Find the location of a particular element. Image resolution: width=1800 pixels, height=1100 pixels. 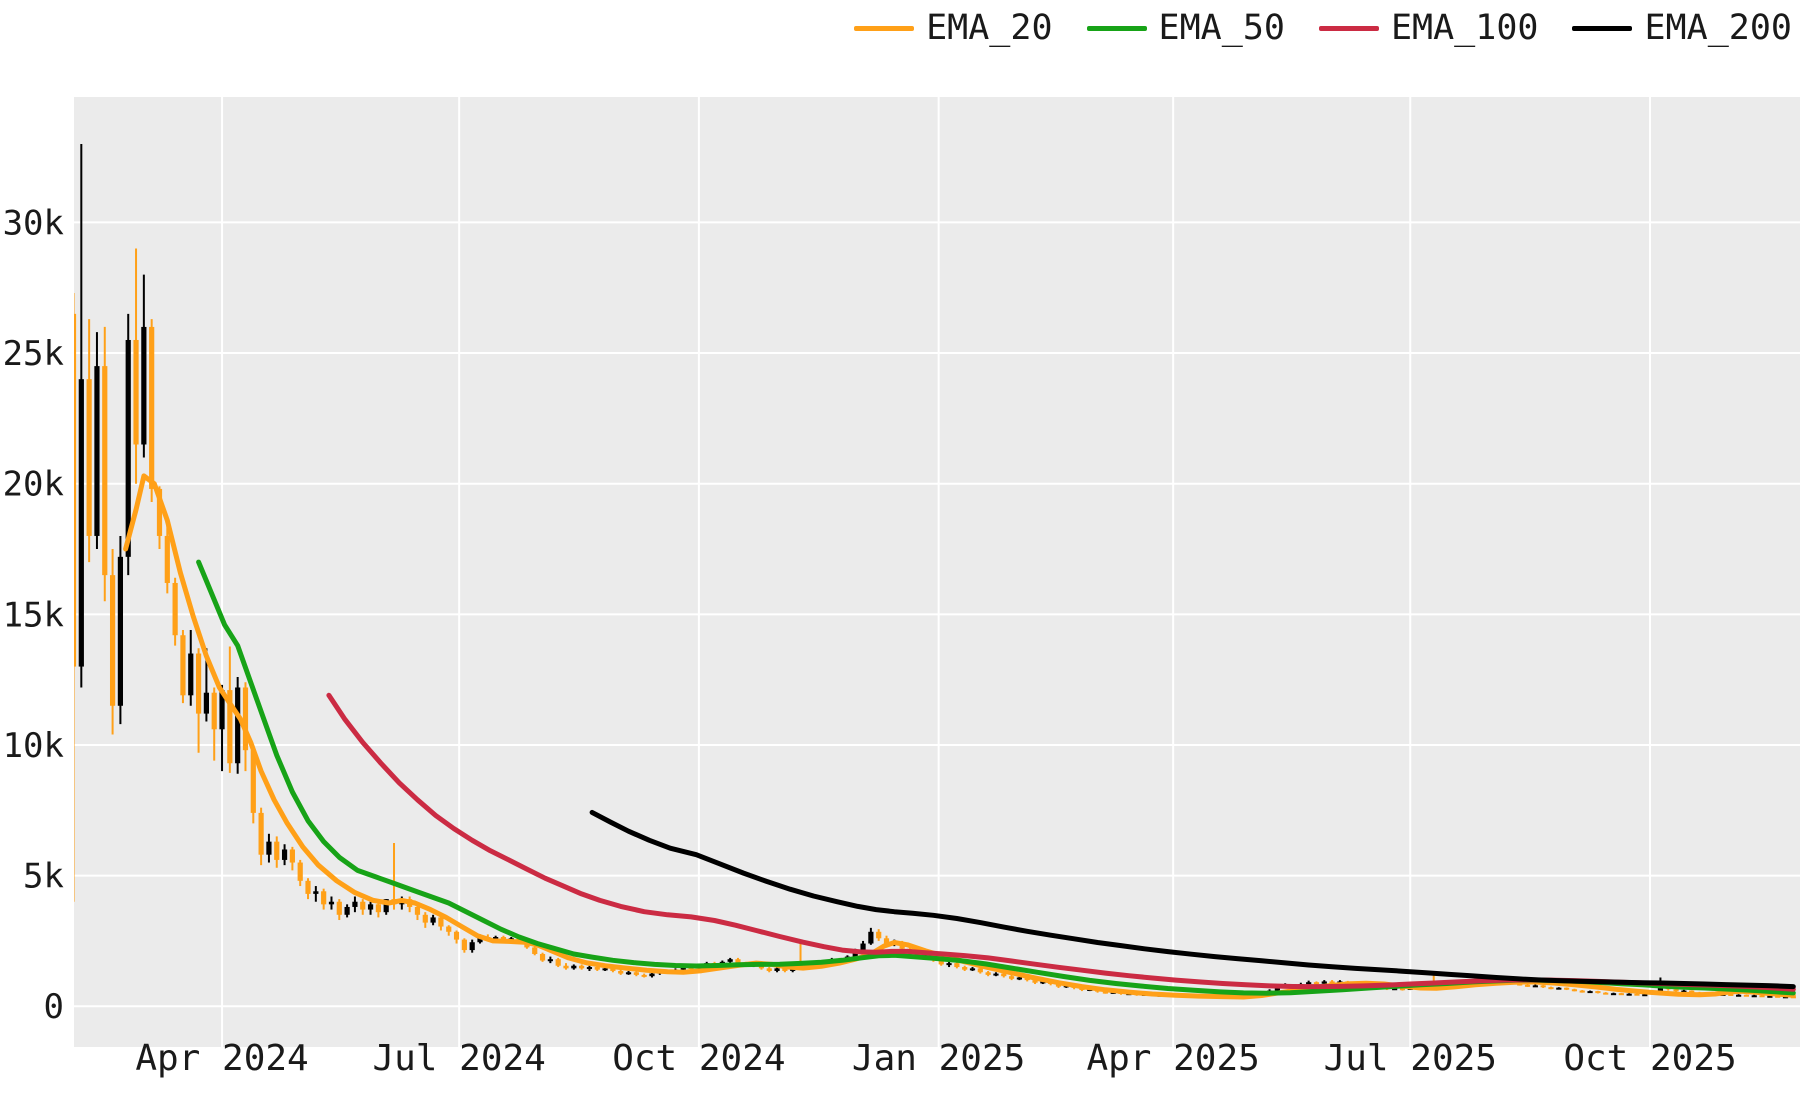

x-tick-label: Jan 2025 is located at coordinates (938, 1058).